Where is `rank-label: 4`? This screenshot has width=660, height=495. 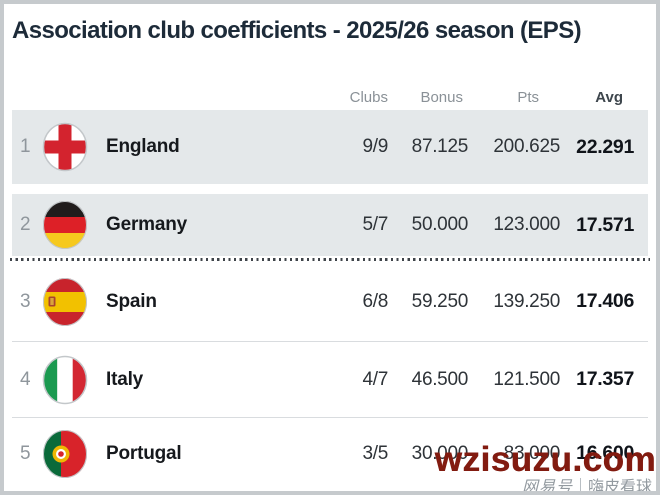
rank-label: 4 is located at coordinates (25, 379).